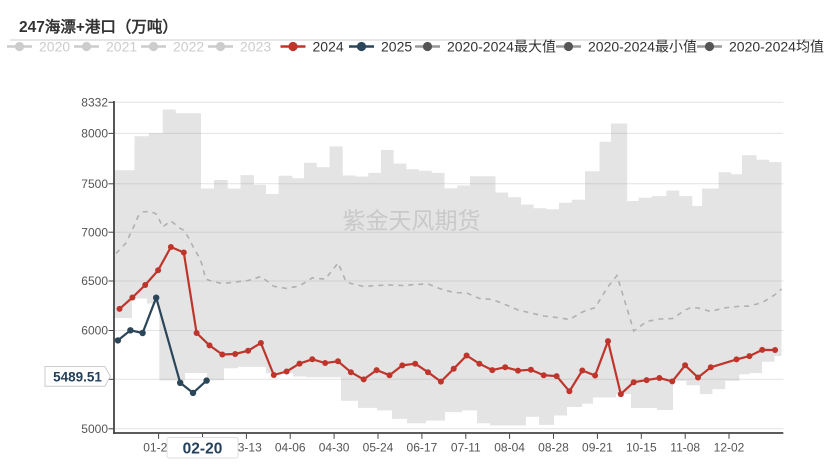 The width and height of the screenshot is (825, 465). I want to click on svg-text: 2022, so click(188, 47).